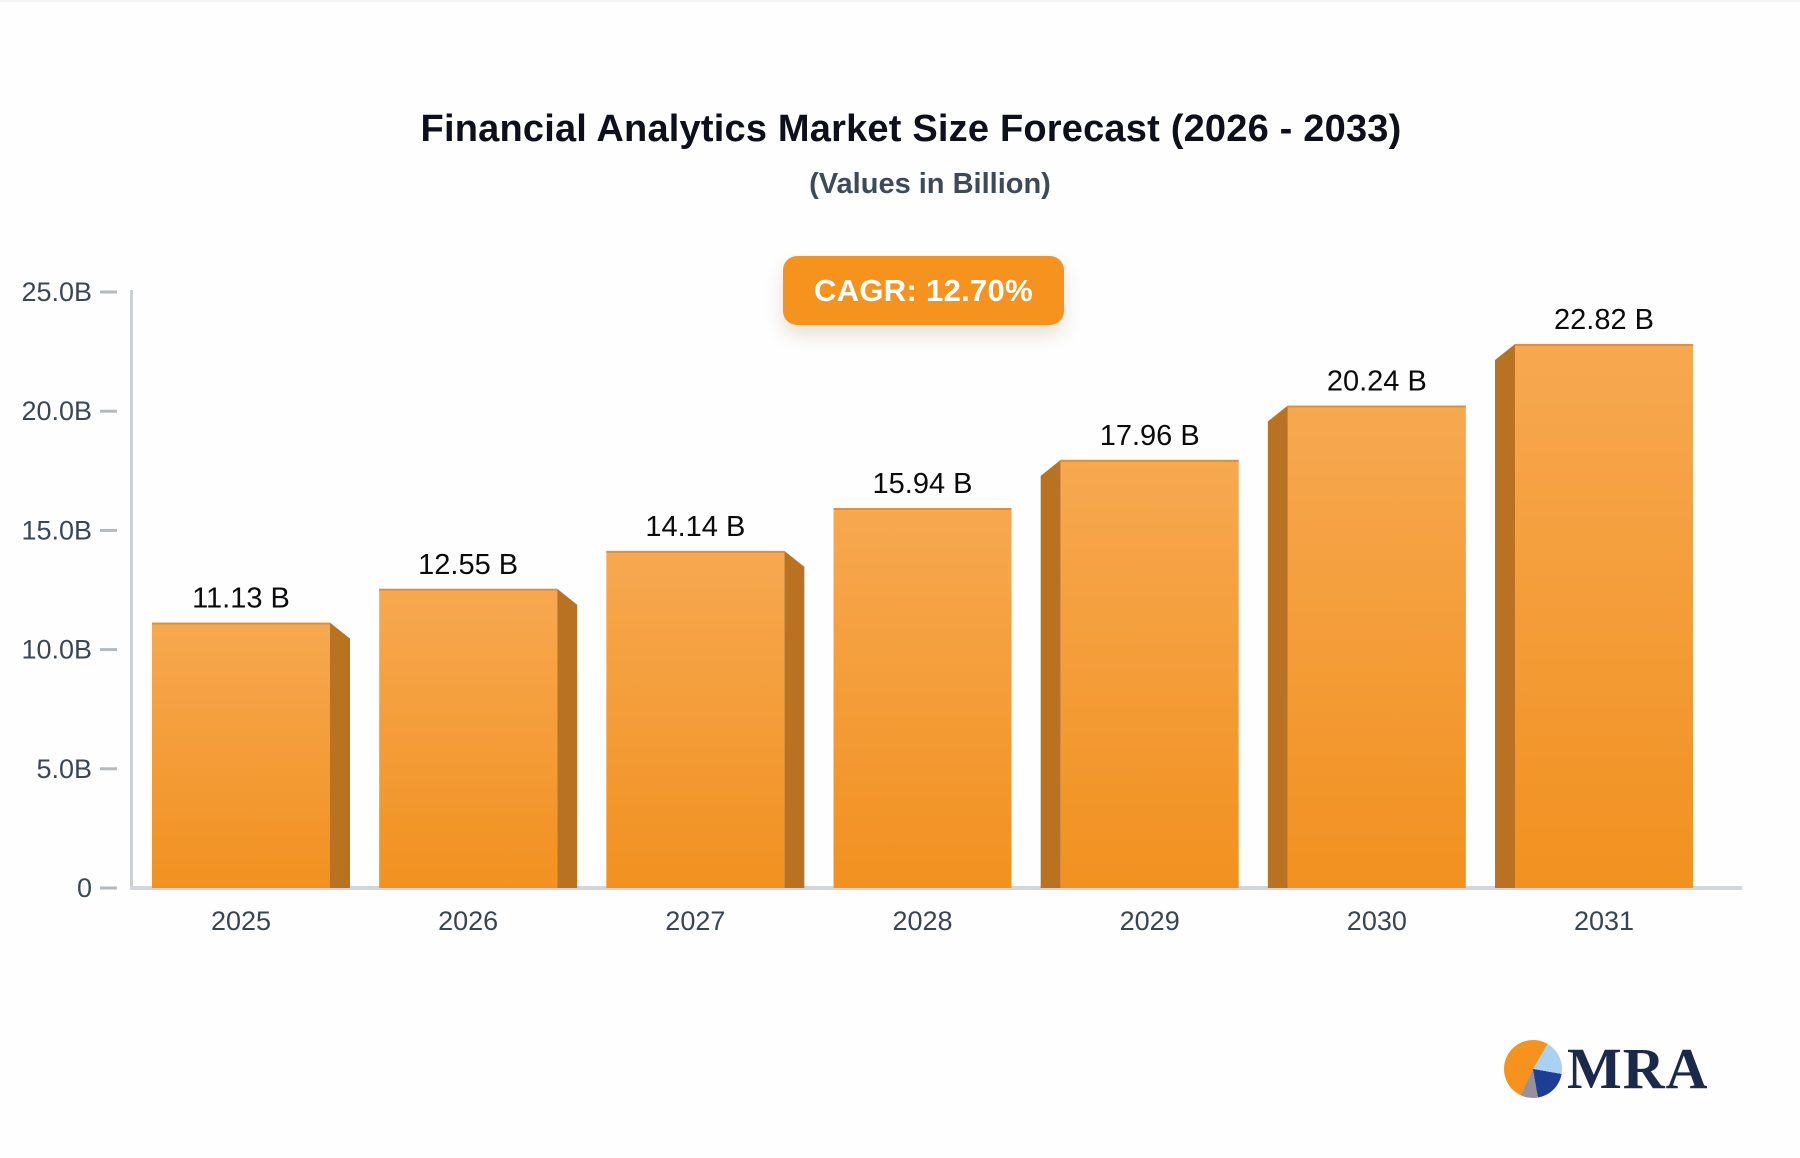 The height and width of the screenshot is (1158, 1800). What do you see at coordinates (84, 888) in the screenshot?
I see `y-tick-label: 0` at bounding box center [84, 888].